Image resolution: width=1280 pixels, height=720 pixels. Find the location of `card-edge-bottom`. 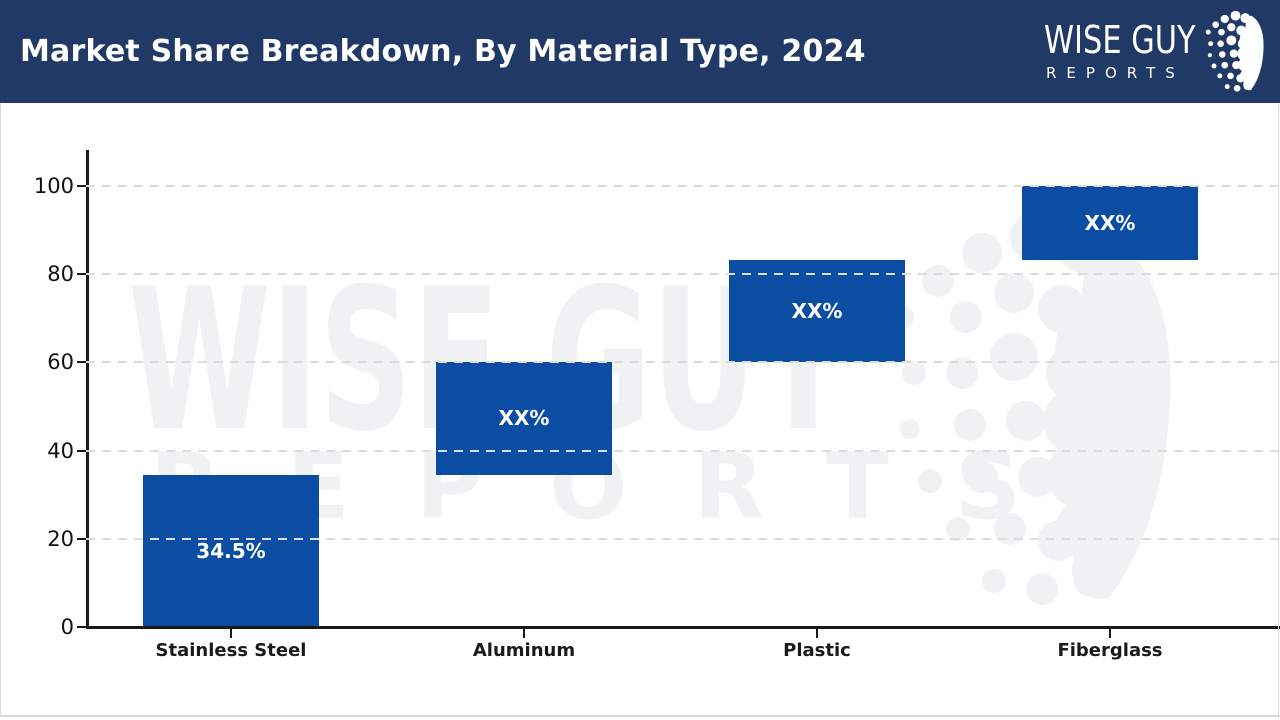

card-edge-bottom is located at coordinates (640, 716).